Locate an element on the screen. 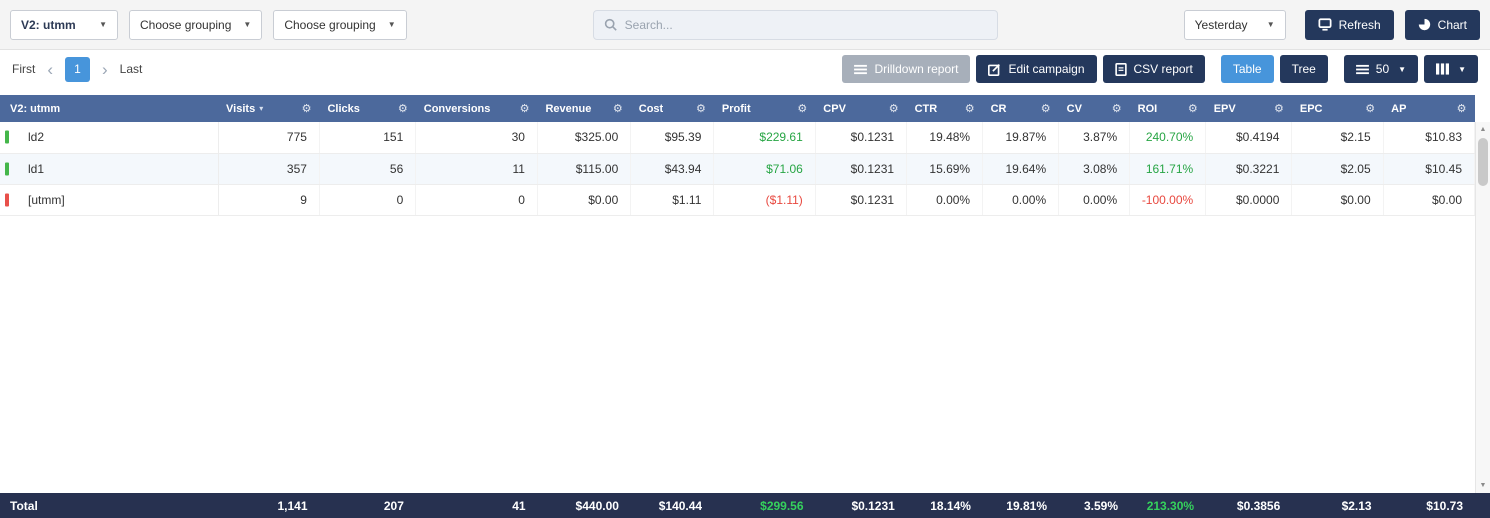 The width and height of the screenshot is (1490, 518). cell-cost: $43.94 is located at coordinates (672, 169).